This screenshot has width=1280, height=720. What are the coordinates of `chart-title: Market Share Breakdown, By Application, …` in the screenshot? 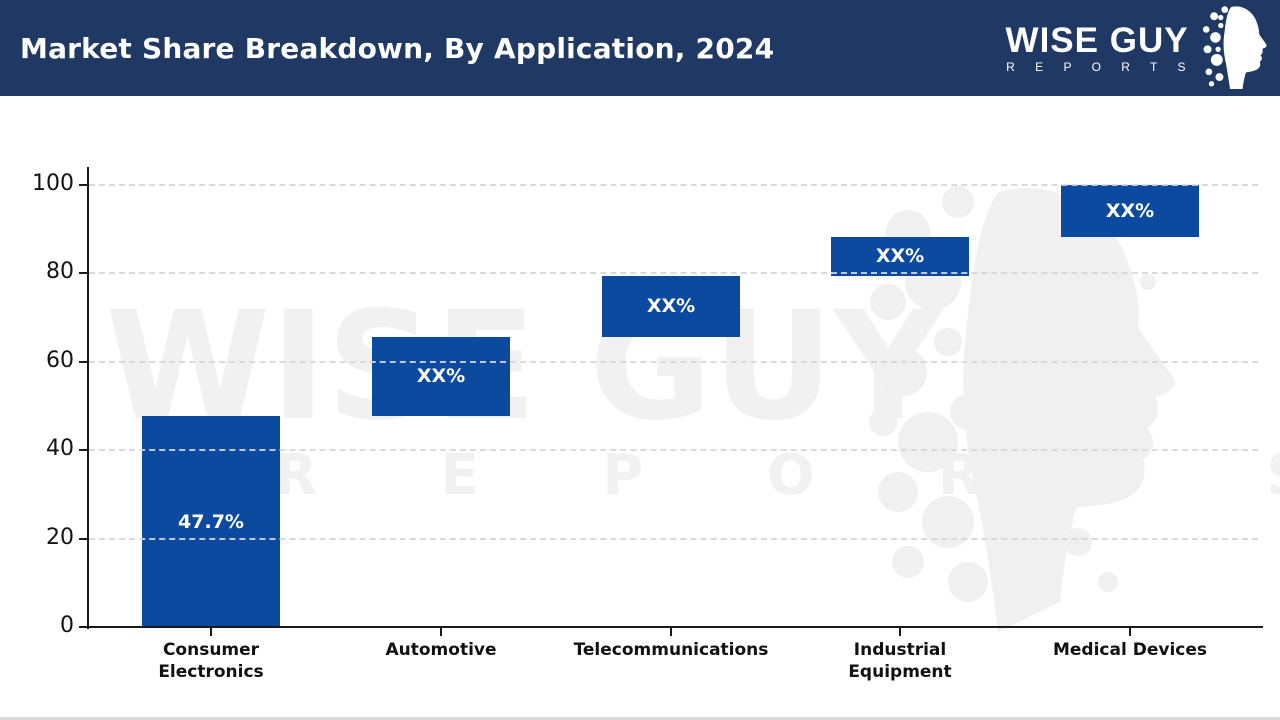 It's located at (397, 48).